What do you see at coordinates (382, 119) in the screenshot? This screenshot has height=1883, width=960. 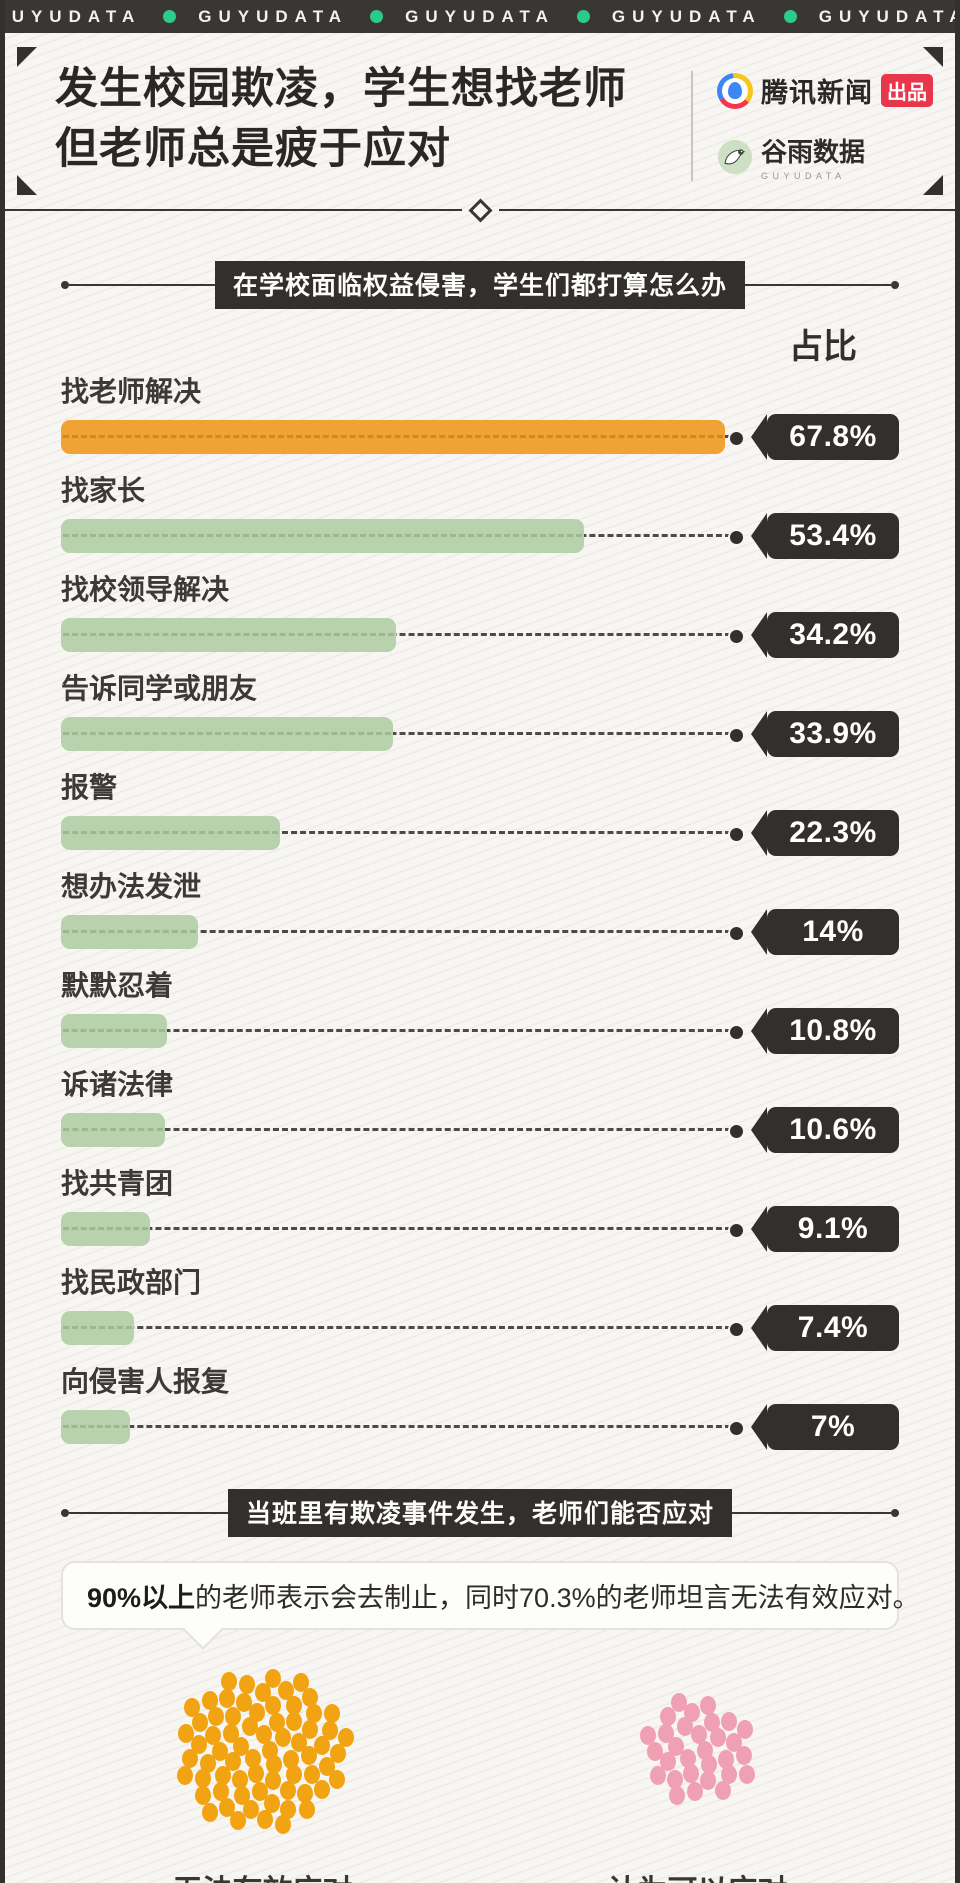 I see `page-title: 发生校园欺凌，学生想找老师 但老师总是疲于应对` at bounding box center [382, 119].